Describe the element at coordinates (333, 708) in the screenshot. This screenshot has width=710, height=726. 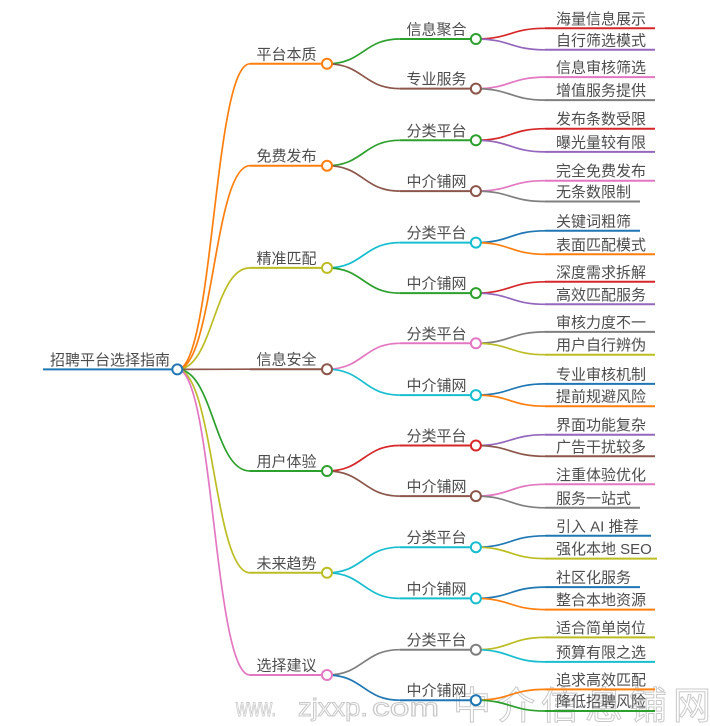
I see `svg-text: zjxxp.` at that location.